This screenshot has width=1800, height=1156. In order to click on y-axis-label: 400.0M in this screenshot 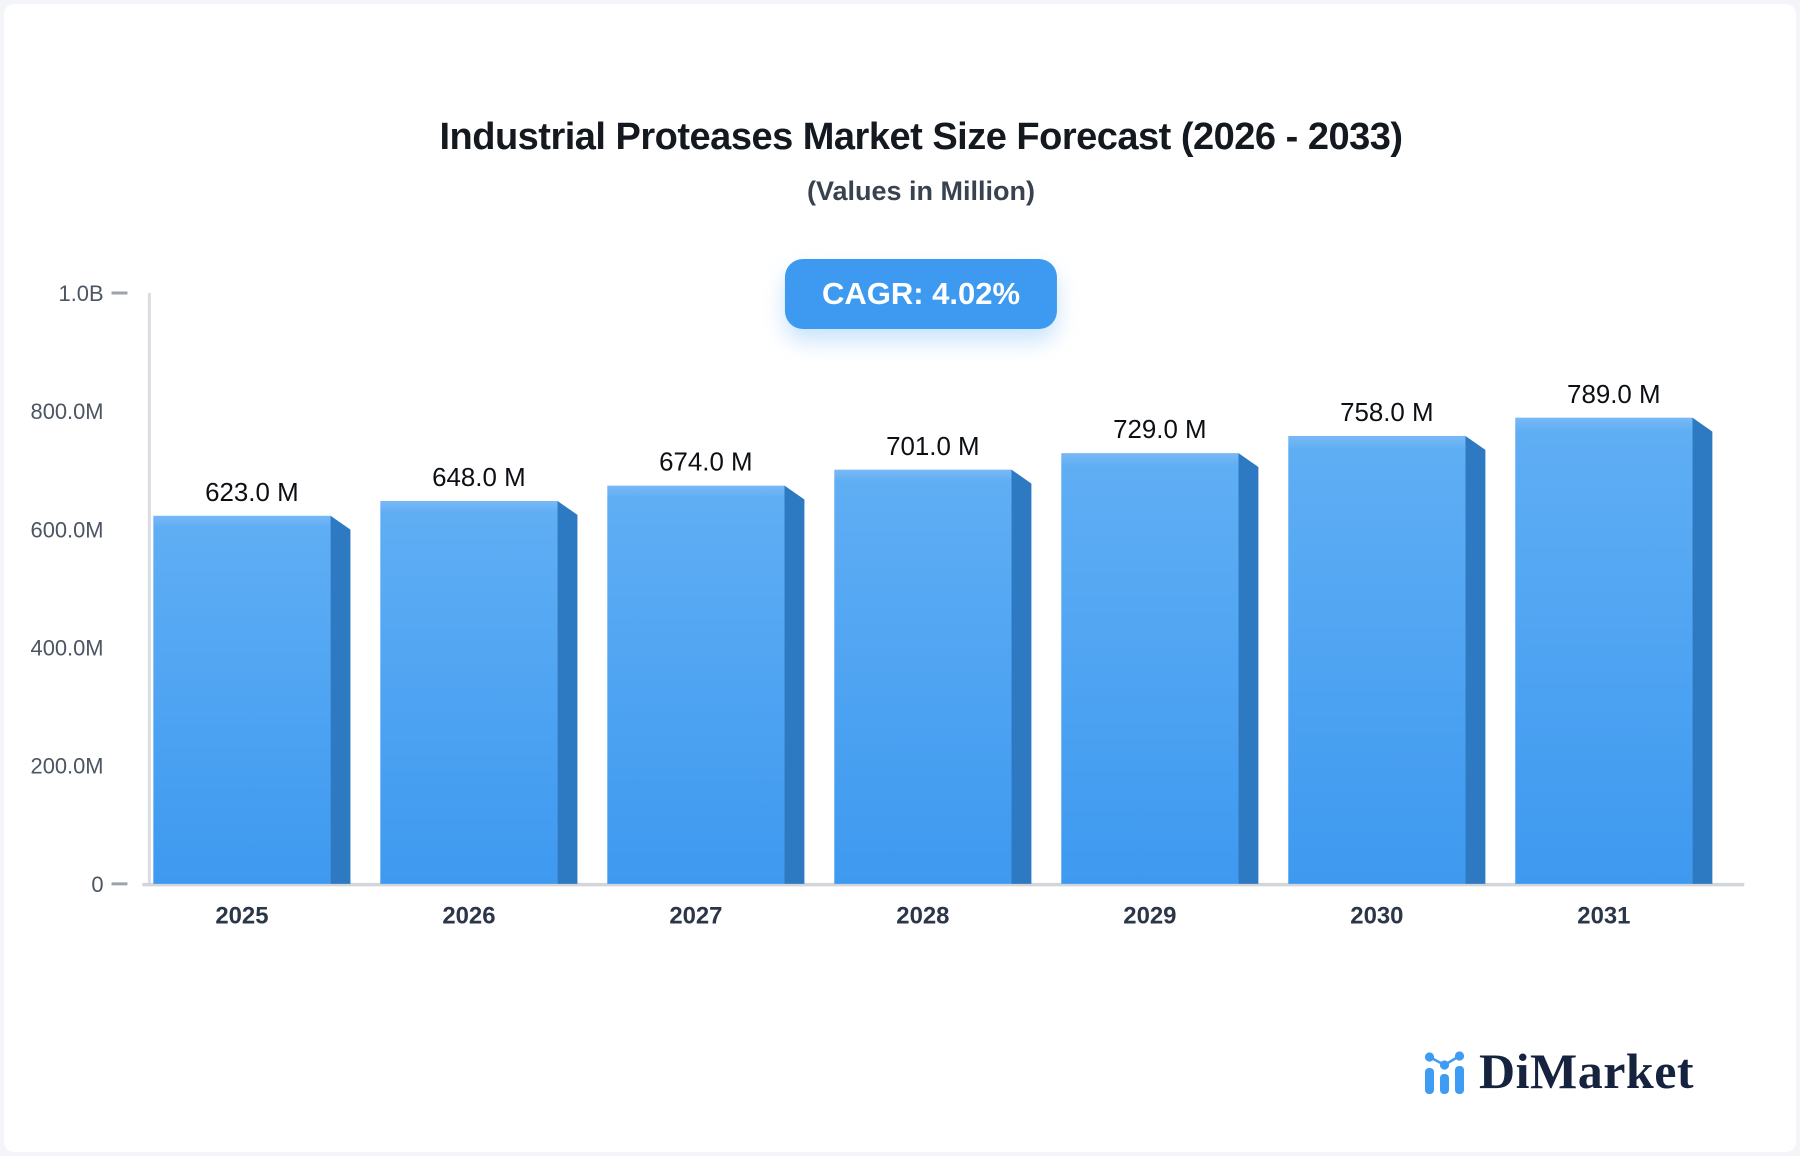, I will do `click(67, 647)`.